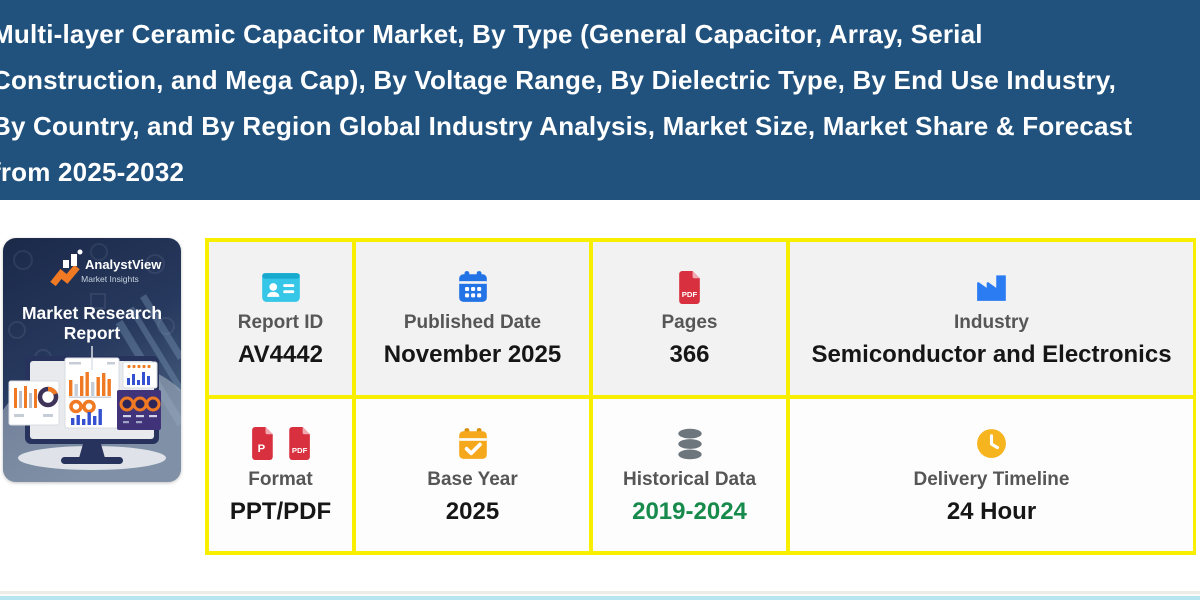  Describe the element at coordinates (472, 323) in the screenshot. I see `info-label: Published Date` at that location.